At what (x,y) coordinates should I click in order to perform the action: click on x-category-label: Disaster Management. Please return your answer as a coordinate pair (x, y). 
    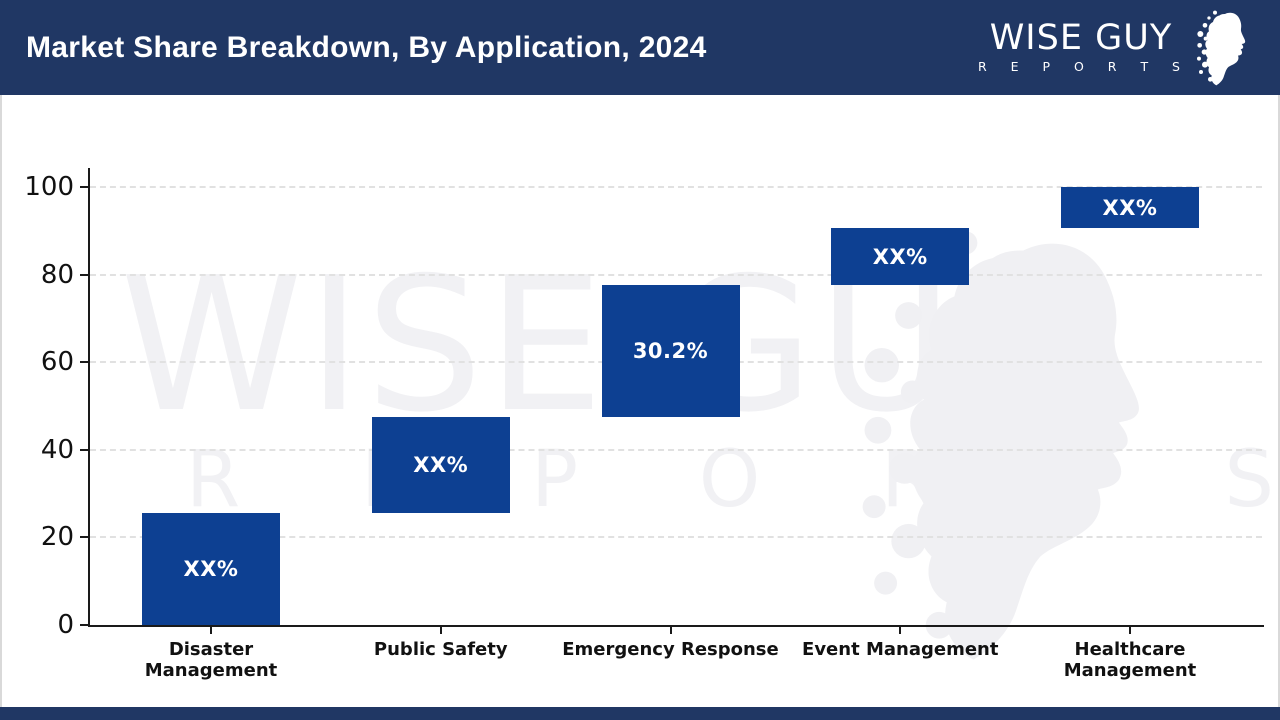
    Looking at the image, I should click on (211, 660).